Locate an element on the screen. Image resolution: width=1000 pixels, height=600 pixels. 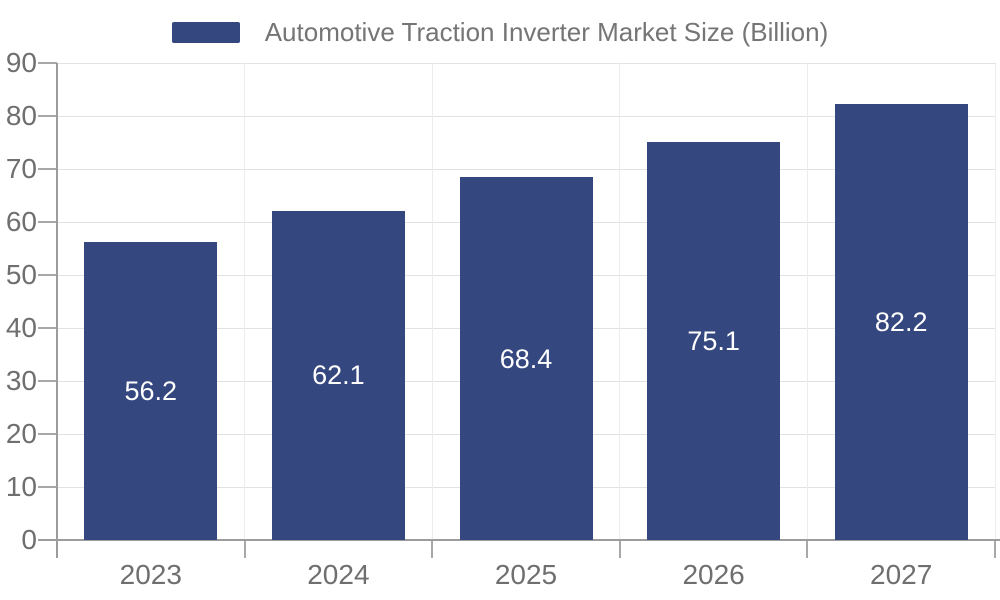
bar: 68.4 is located at coordinates (526, 358).